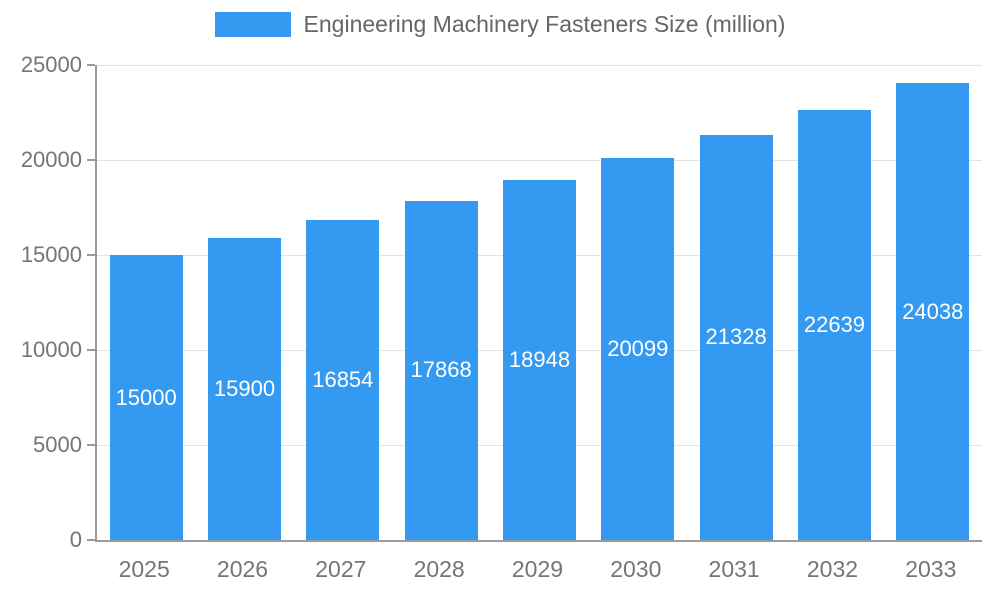 The image size is (1000, 600). I want to click on bar-2030: 20099, so click(638, 349).